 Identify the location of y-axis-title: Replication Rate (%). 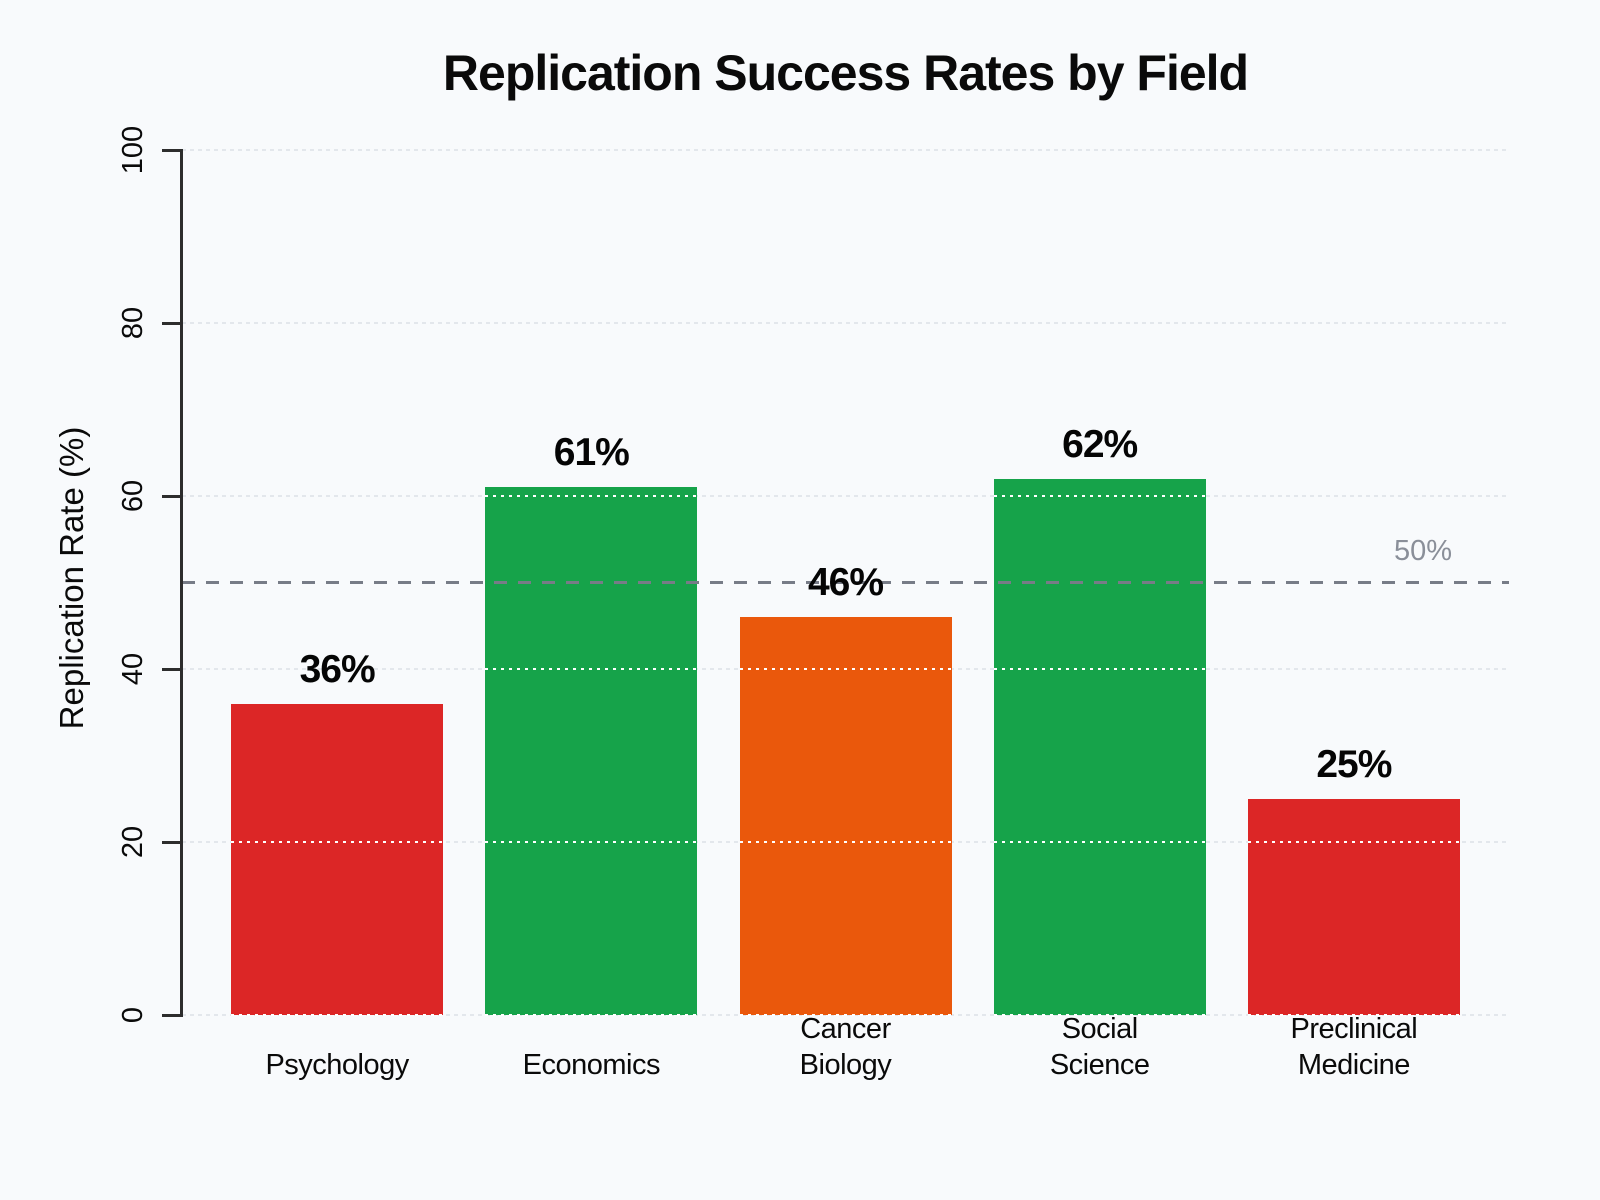
(71, 578).